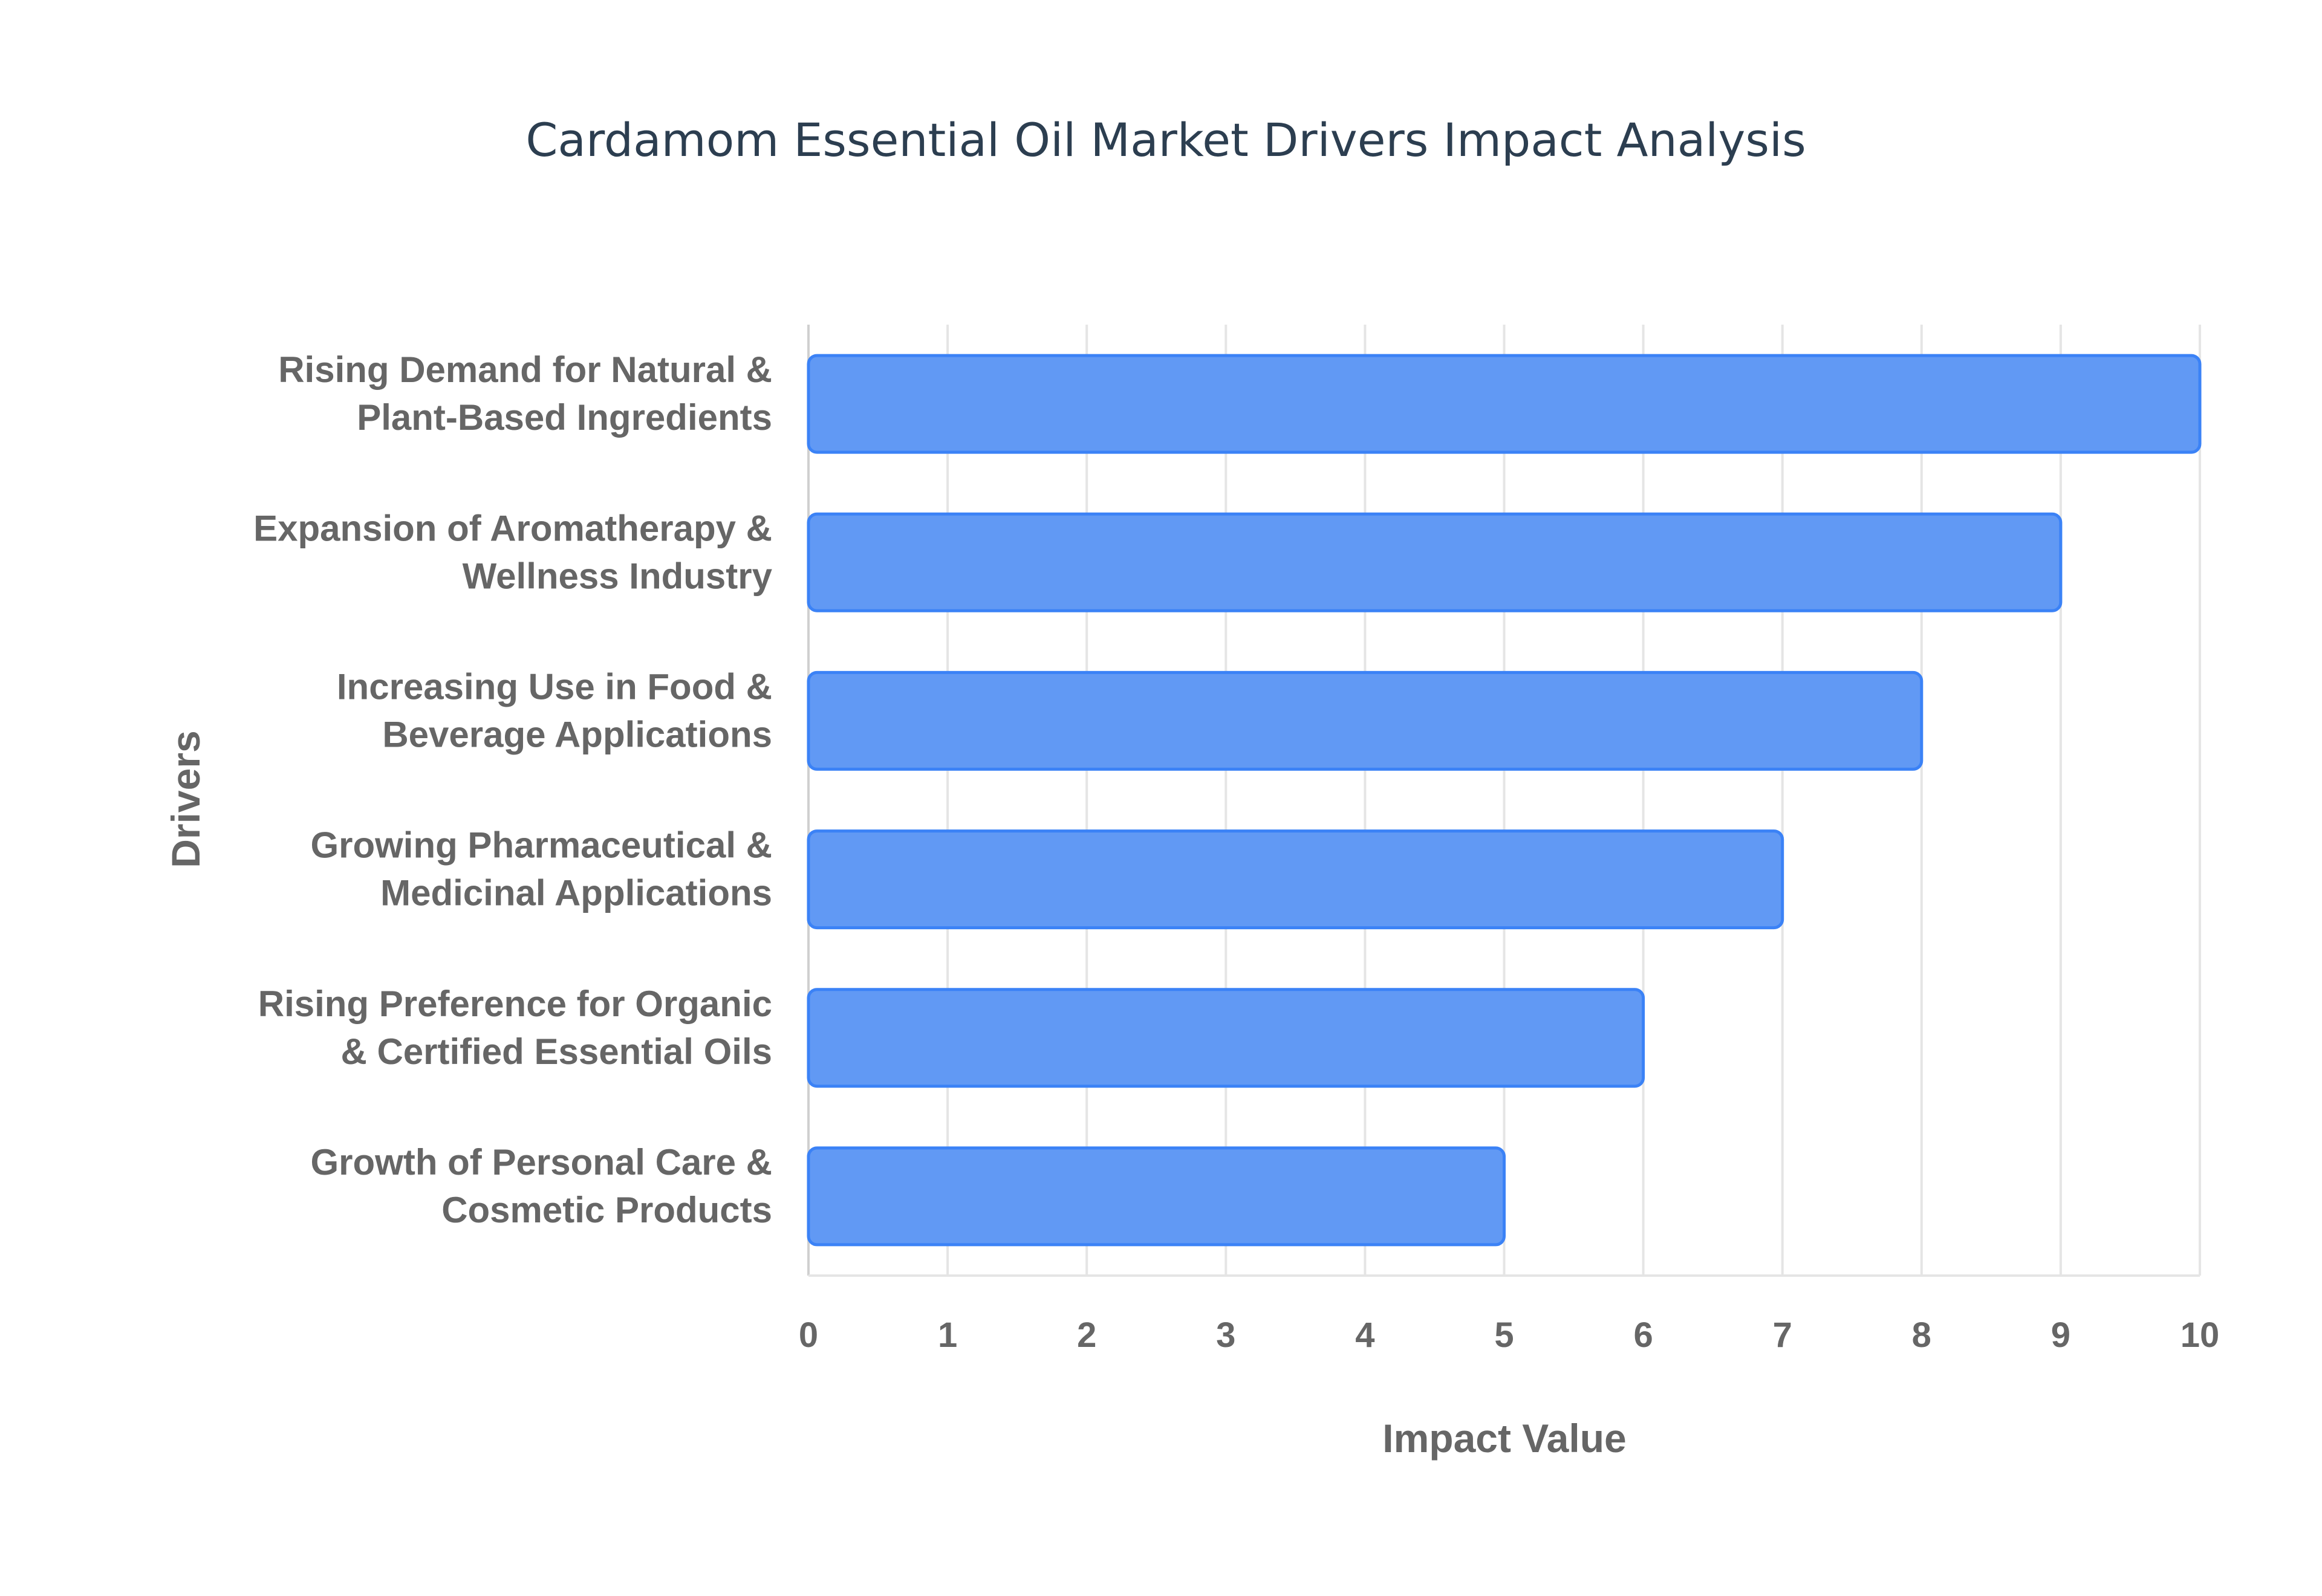  I want to click on x-axis-title: Impact Value, so click(1504, 1438).